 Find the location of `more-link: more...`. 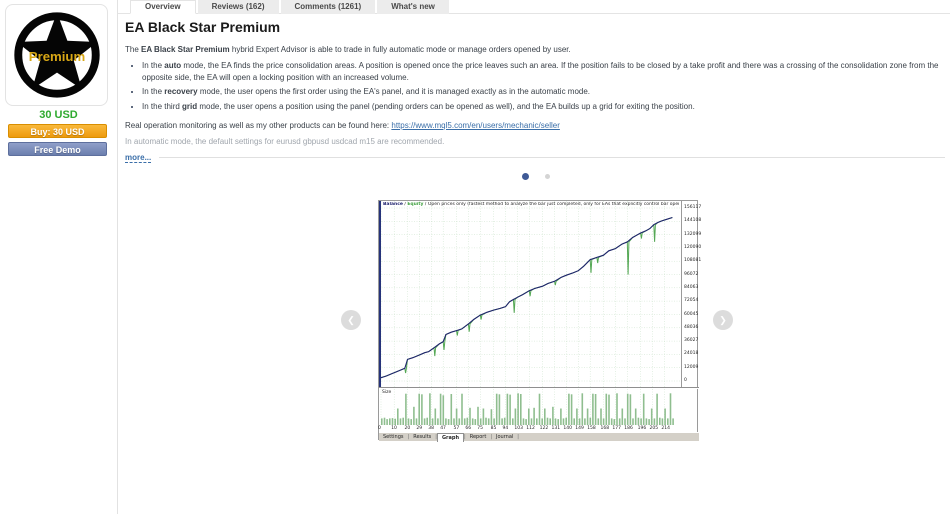

more-link: more... is located at coordinates (138, 157).